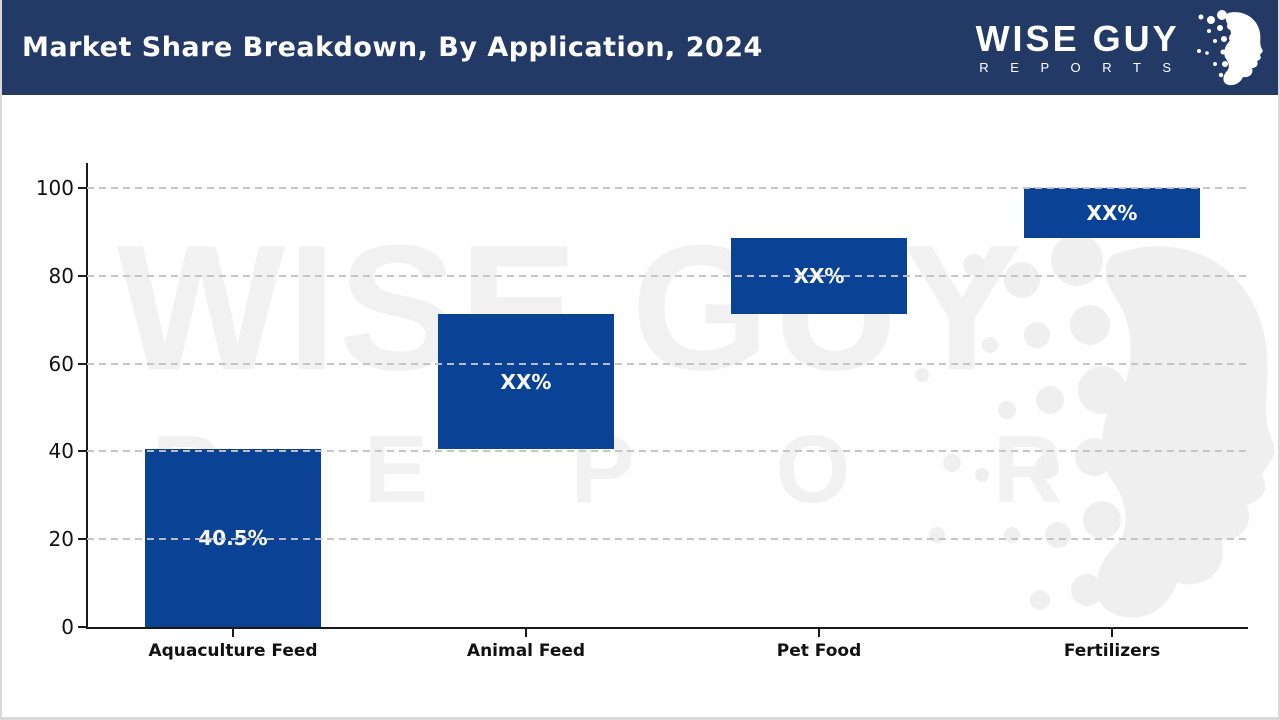 Image resolution: width=1280 pixels, height=720 pixels. What do you see at coordinates (1079, 67) in the screenshot?
I see `brand-subtitle: R E P O R T S` at bounding box center [1079, 67].